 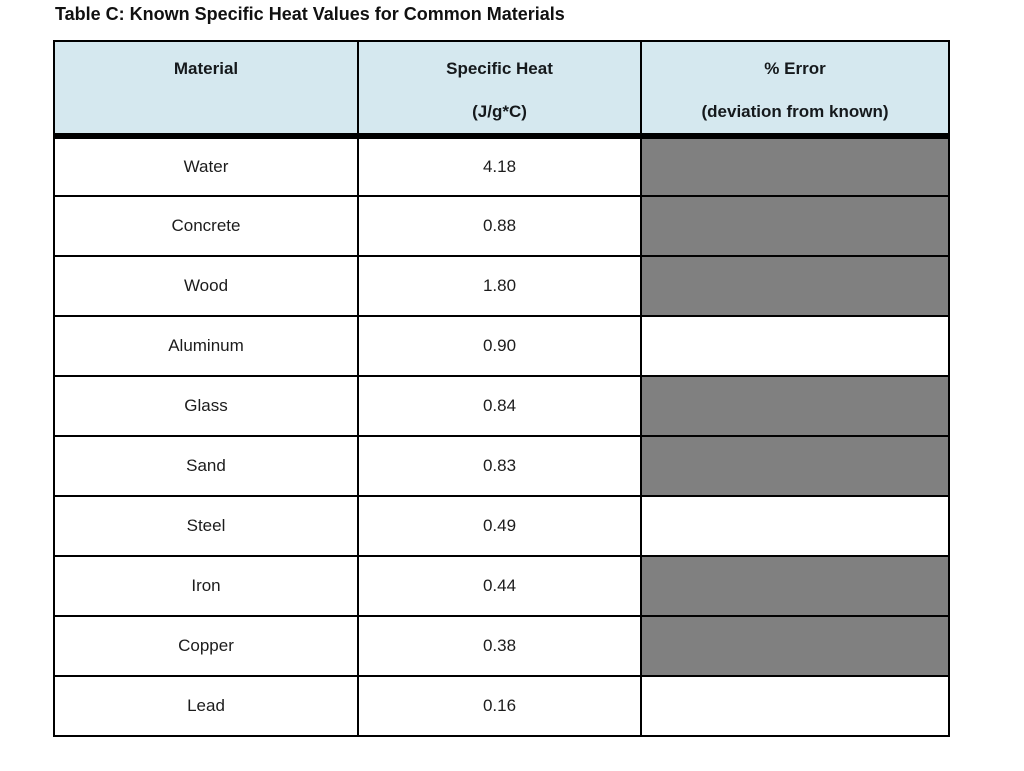 I want to click on table-row: Sand 0.83, so click(x=501, y=466).